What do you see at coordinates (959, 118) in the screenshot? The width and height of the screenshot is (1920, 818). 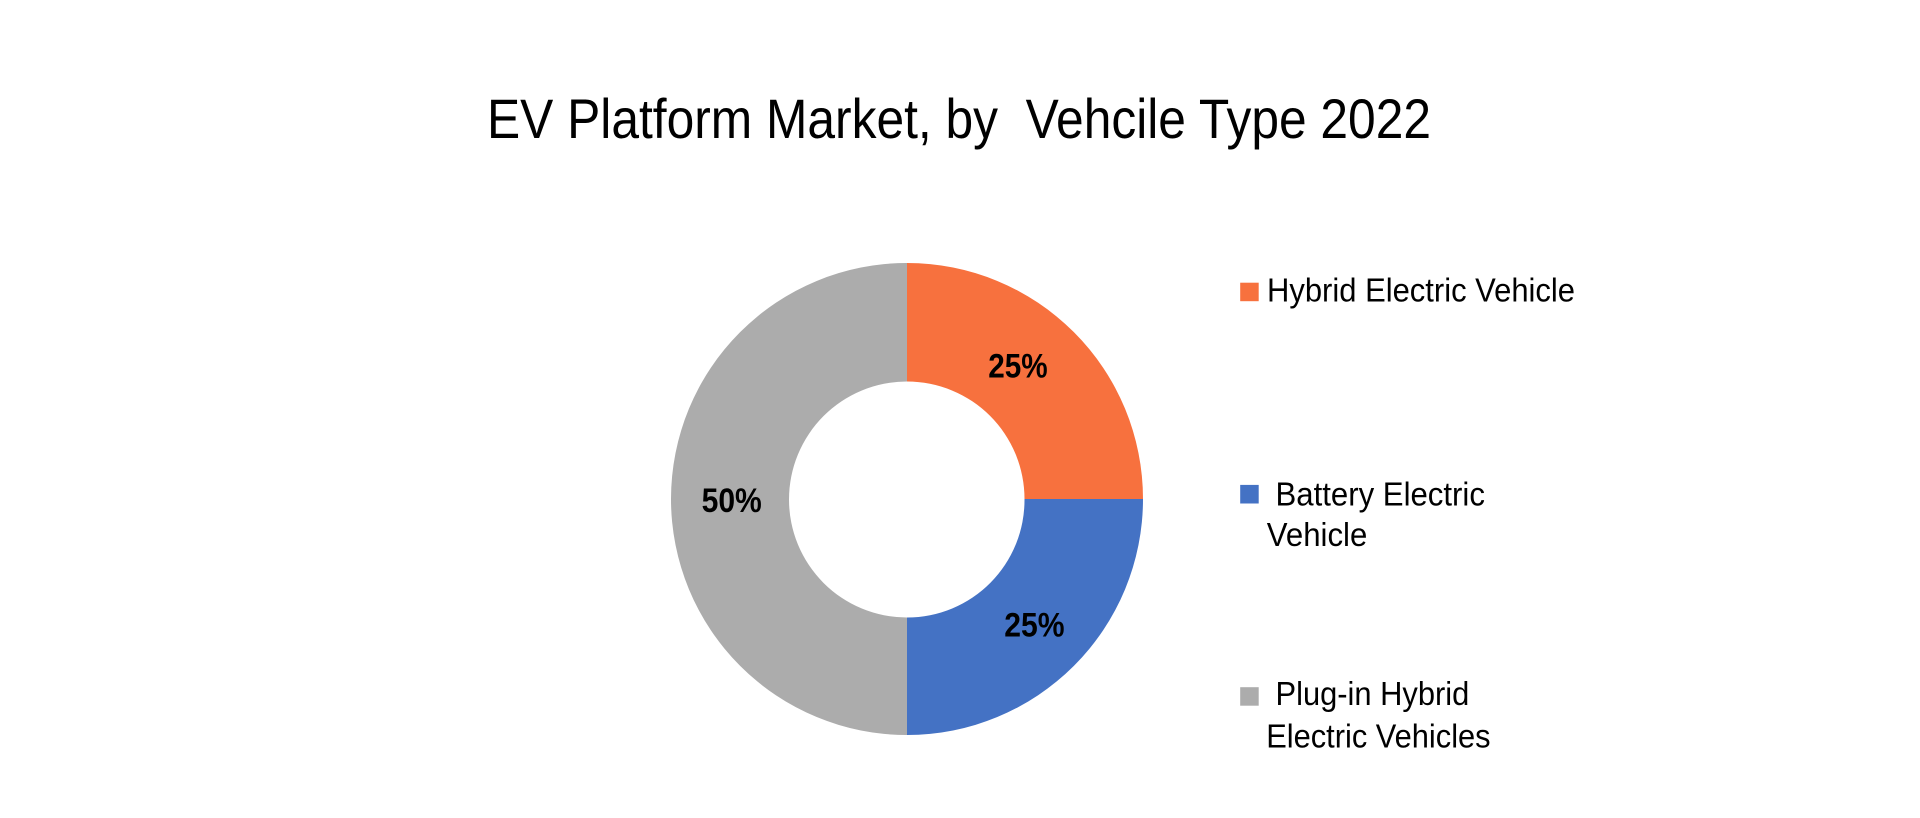 I see `svg-text:EV Platform Market, by Vehcil: EV Platform Market, by Vehcile Type 2022` at bounding box center [959, 118].